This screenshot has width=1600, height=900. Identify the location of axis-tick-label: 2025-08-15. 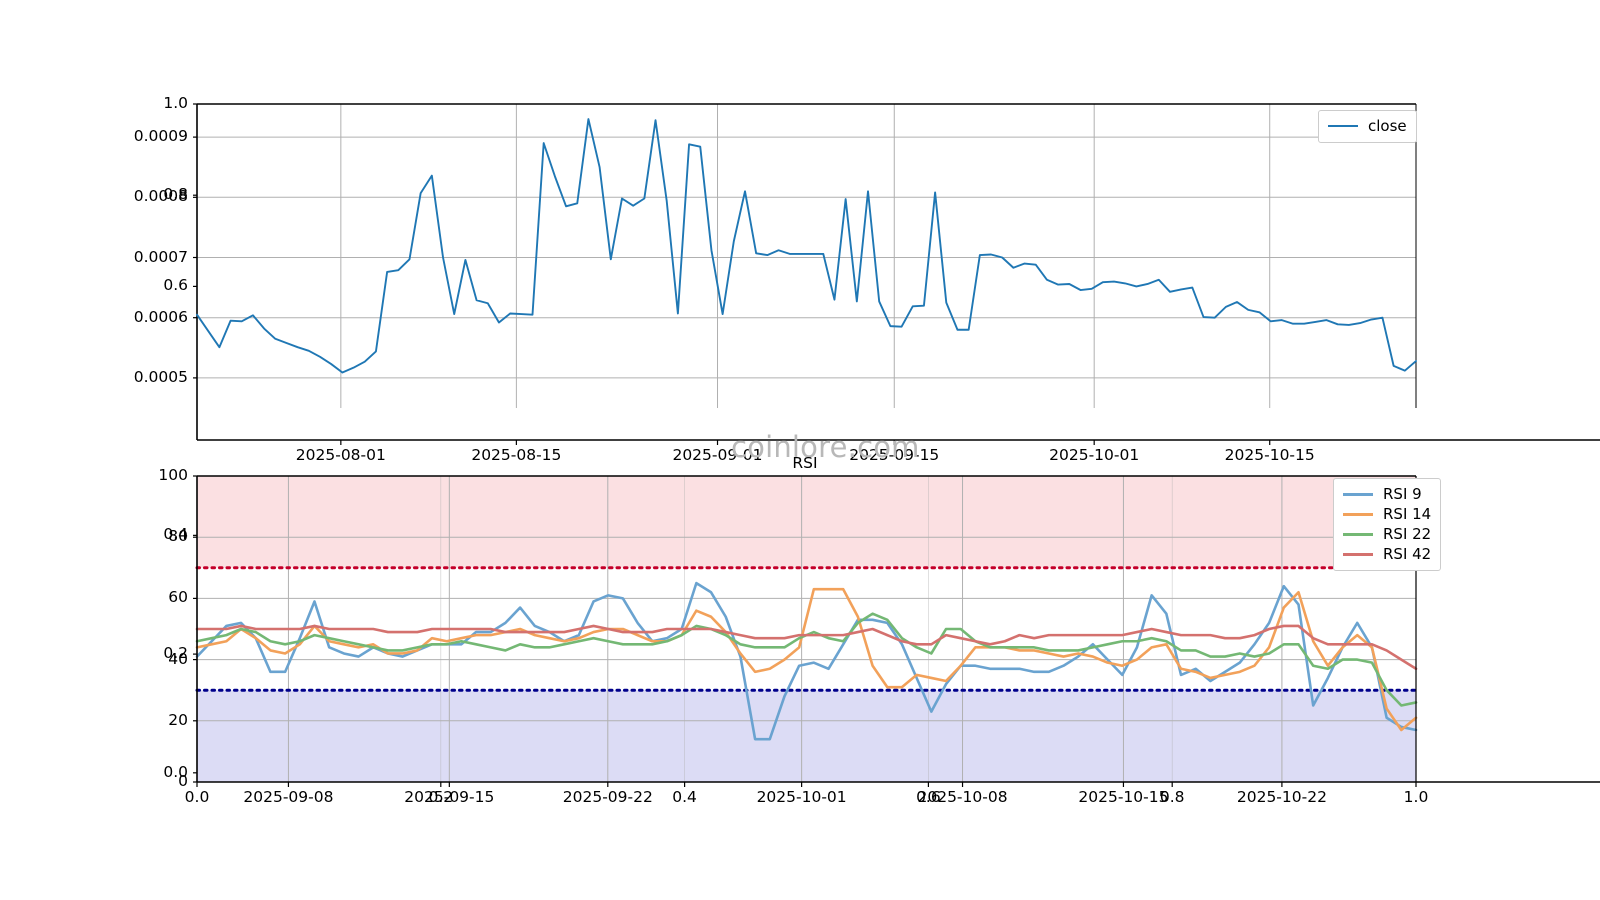
(516, 455).